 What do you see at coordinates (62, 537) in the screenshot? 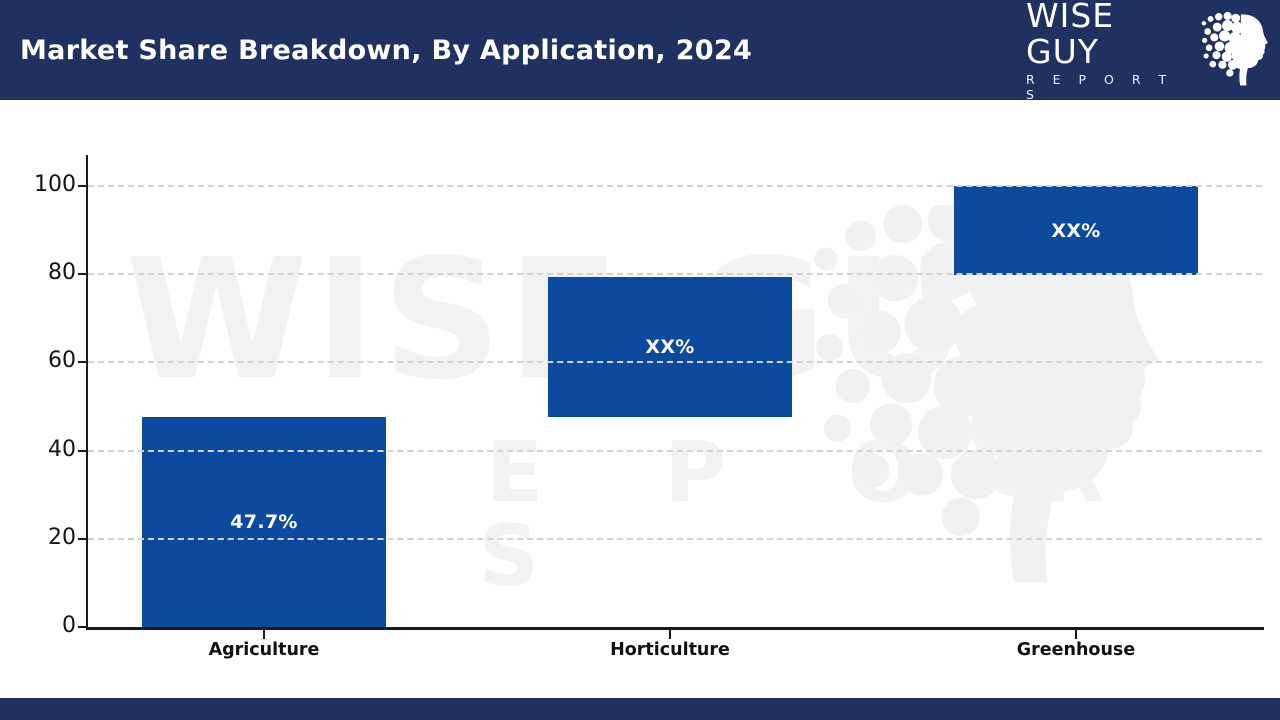
I see `y-tick-label: 20` at bounding box center [62, 537].